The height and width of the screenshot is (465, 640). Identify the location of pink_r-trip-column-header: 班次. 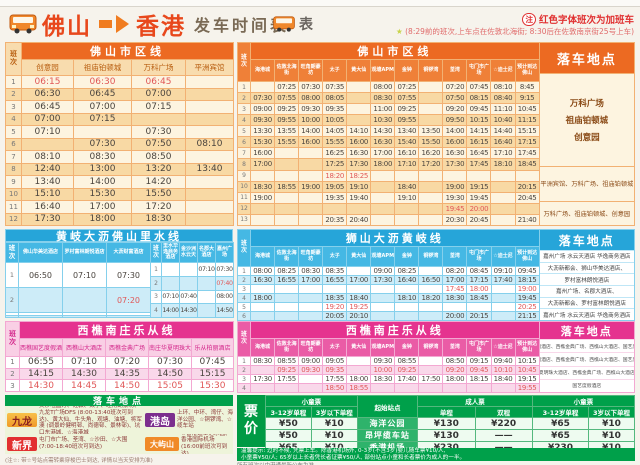
(244, 339).